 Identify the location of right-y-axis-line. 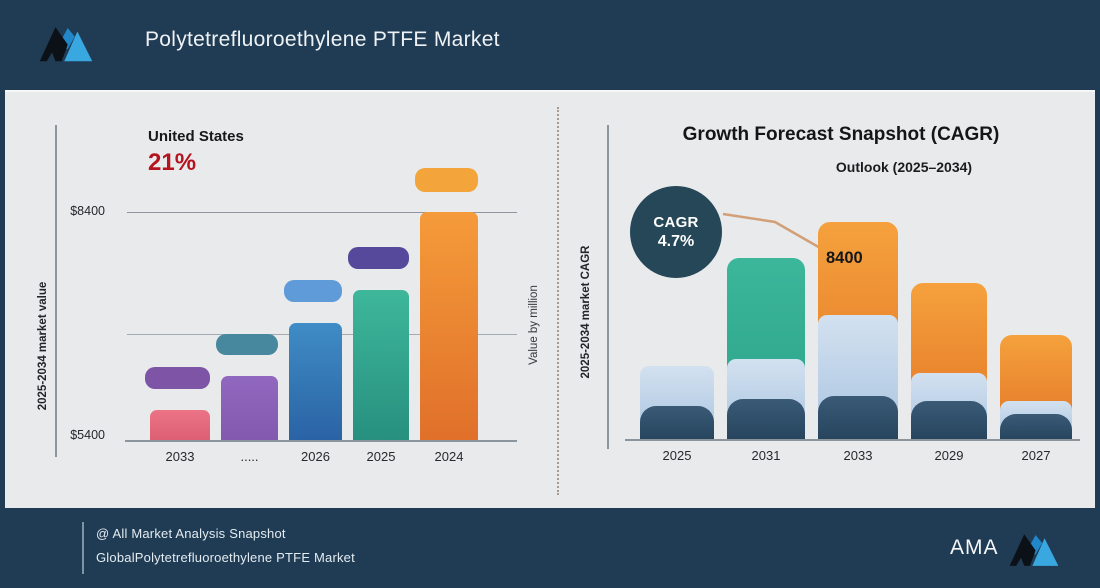
(608, 287).